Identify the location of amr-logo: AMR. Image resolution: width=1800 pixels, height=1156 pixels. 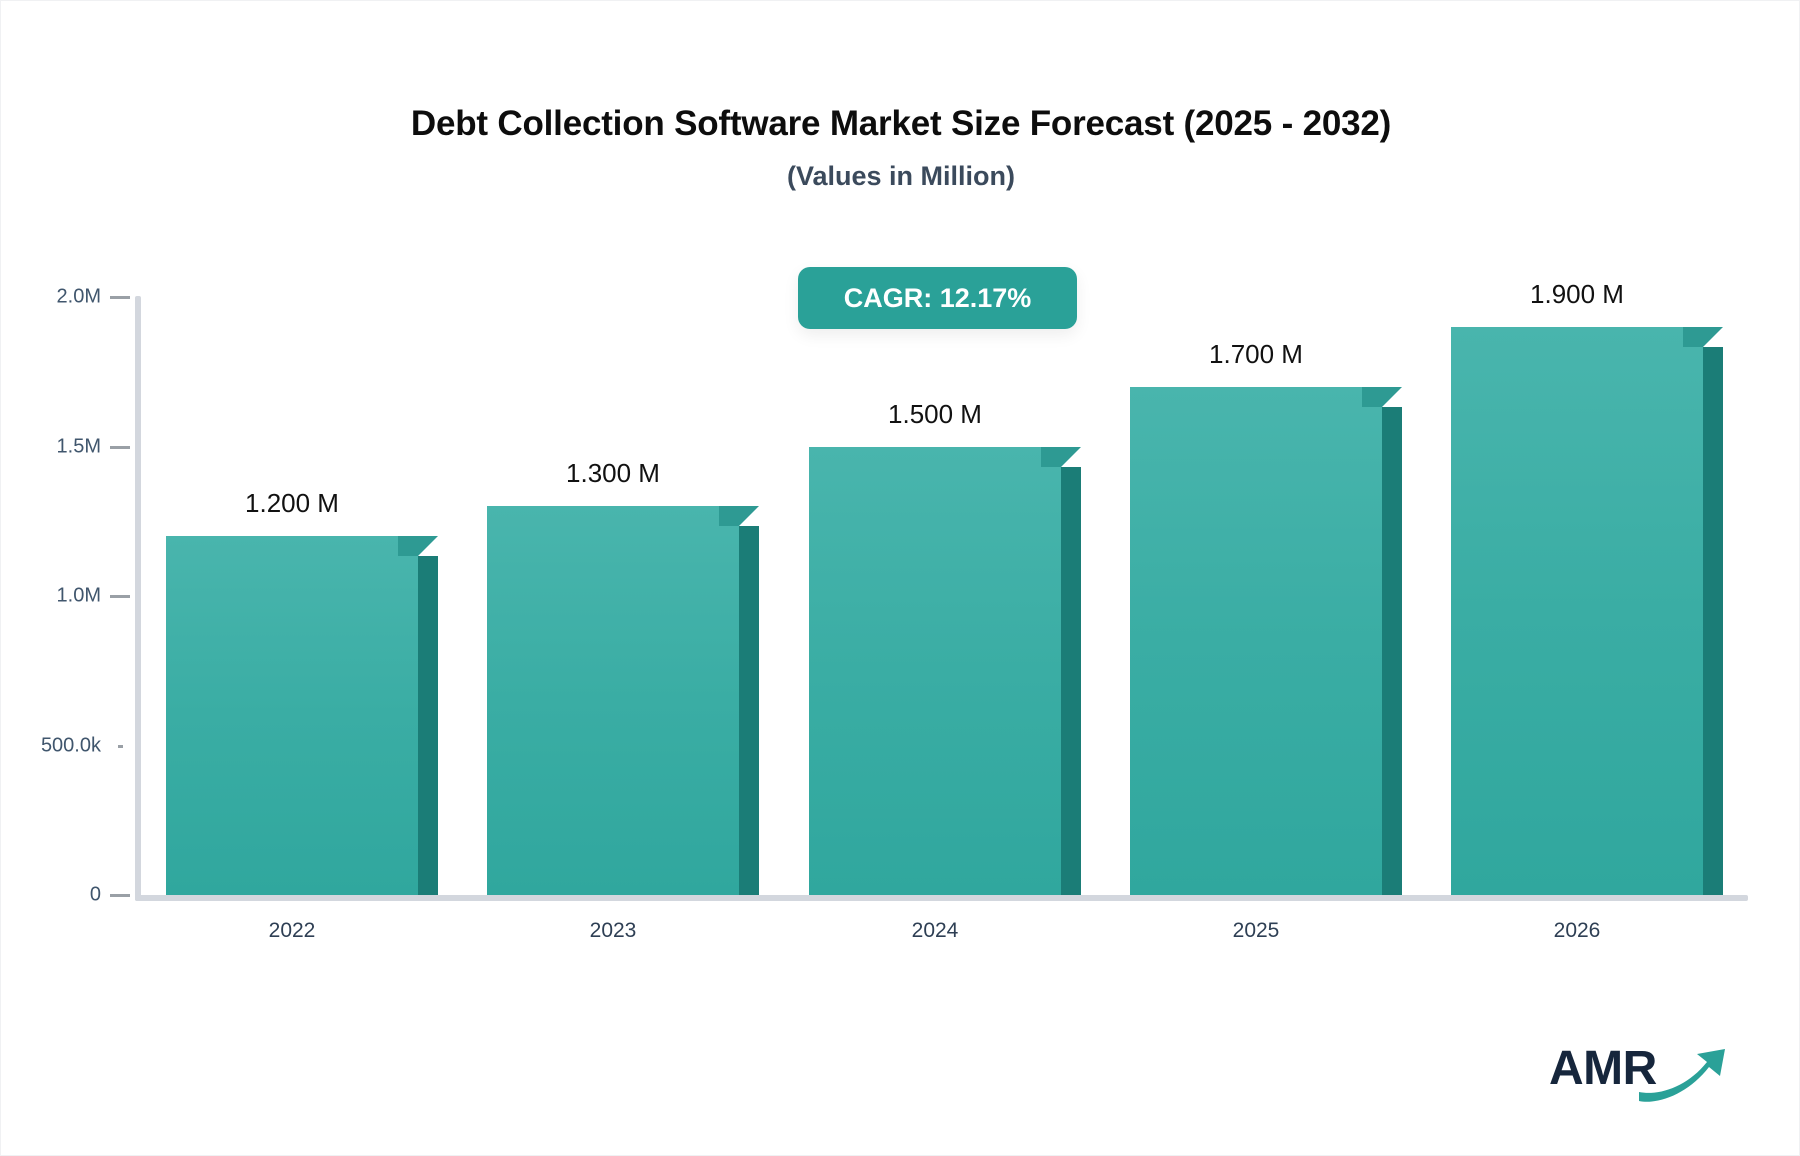
(1639, 1077).